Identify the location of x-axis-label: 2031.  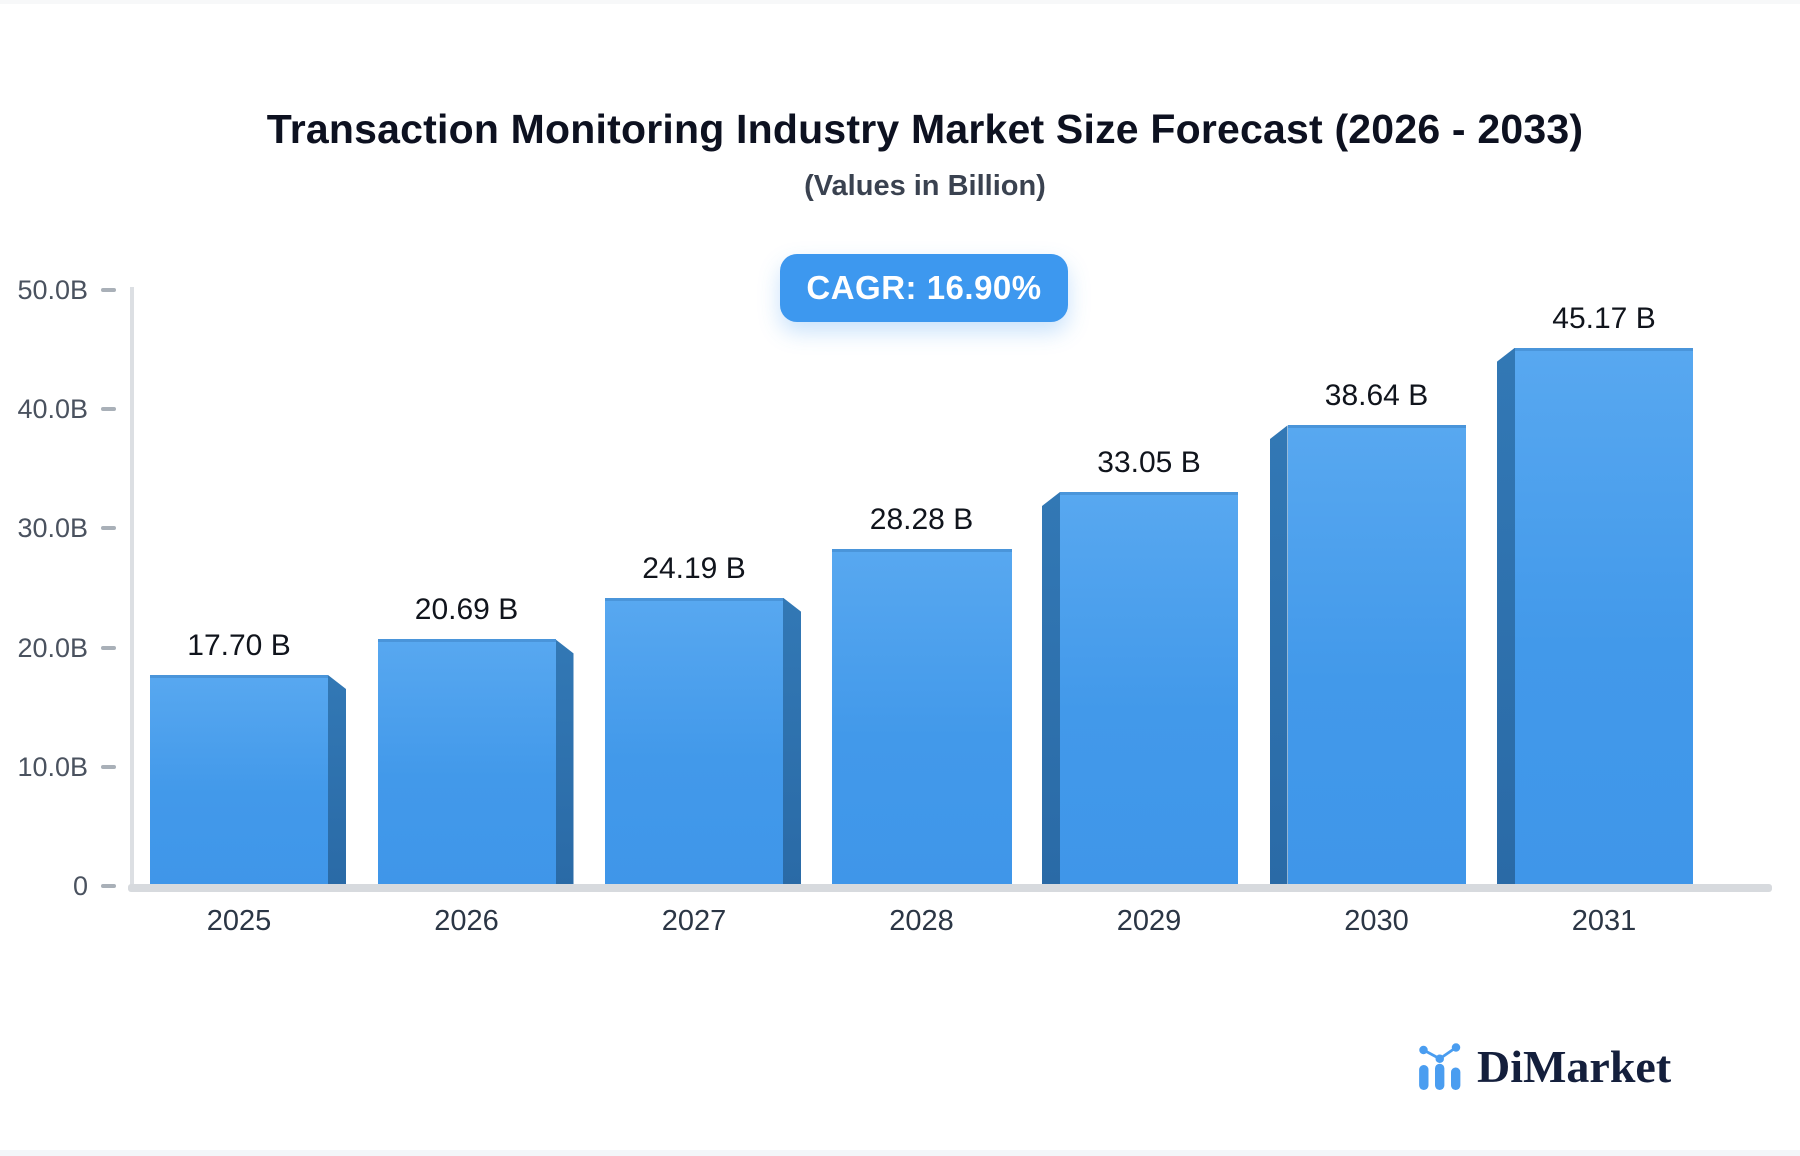
(1604, 921).